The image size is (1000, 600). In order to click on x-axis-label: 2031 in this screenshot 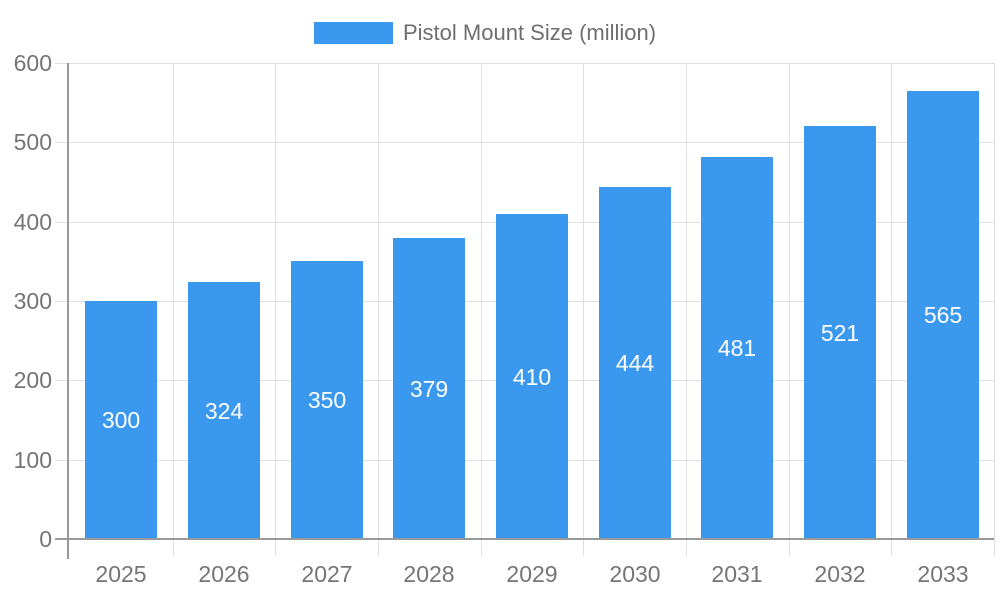, I will do `click(737, 574)`.